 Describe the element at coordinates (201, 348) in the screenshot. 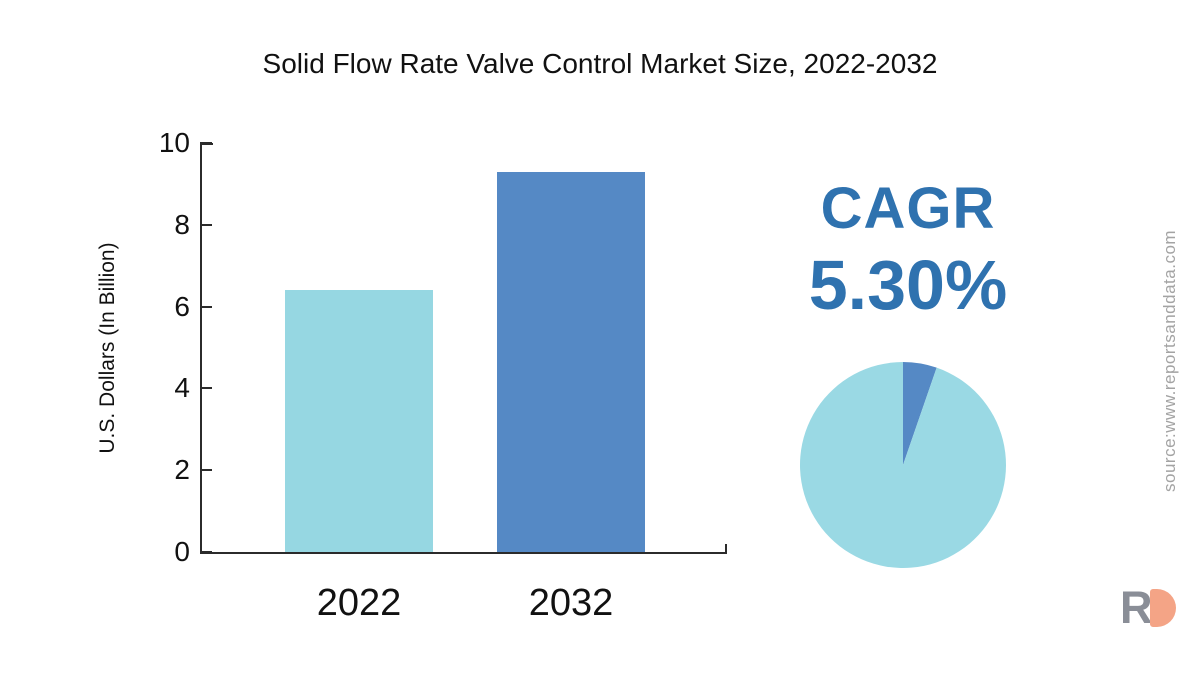

I see `y-axis-line` at that location.